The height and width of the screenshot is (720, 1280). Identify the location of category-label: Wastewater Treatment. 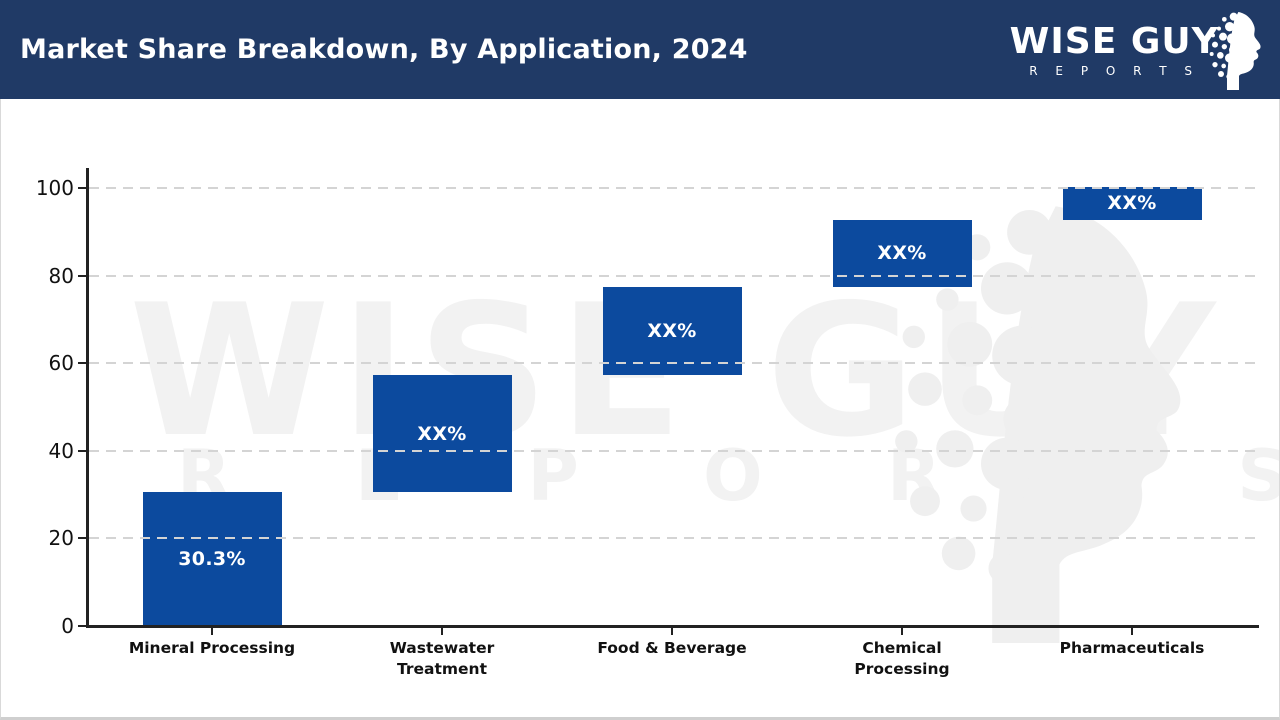
(442, 658).